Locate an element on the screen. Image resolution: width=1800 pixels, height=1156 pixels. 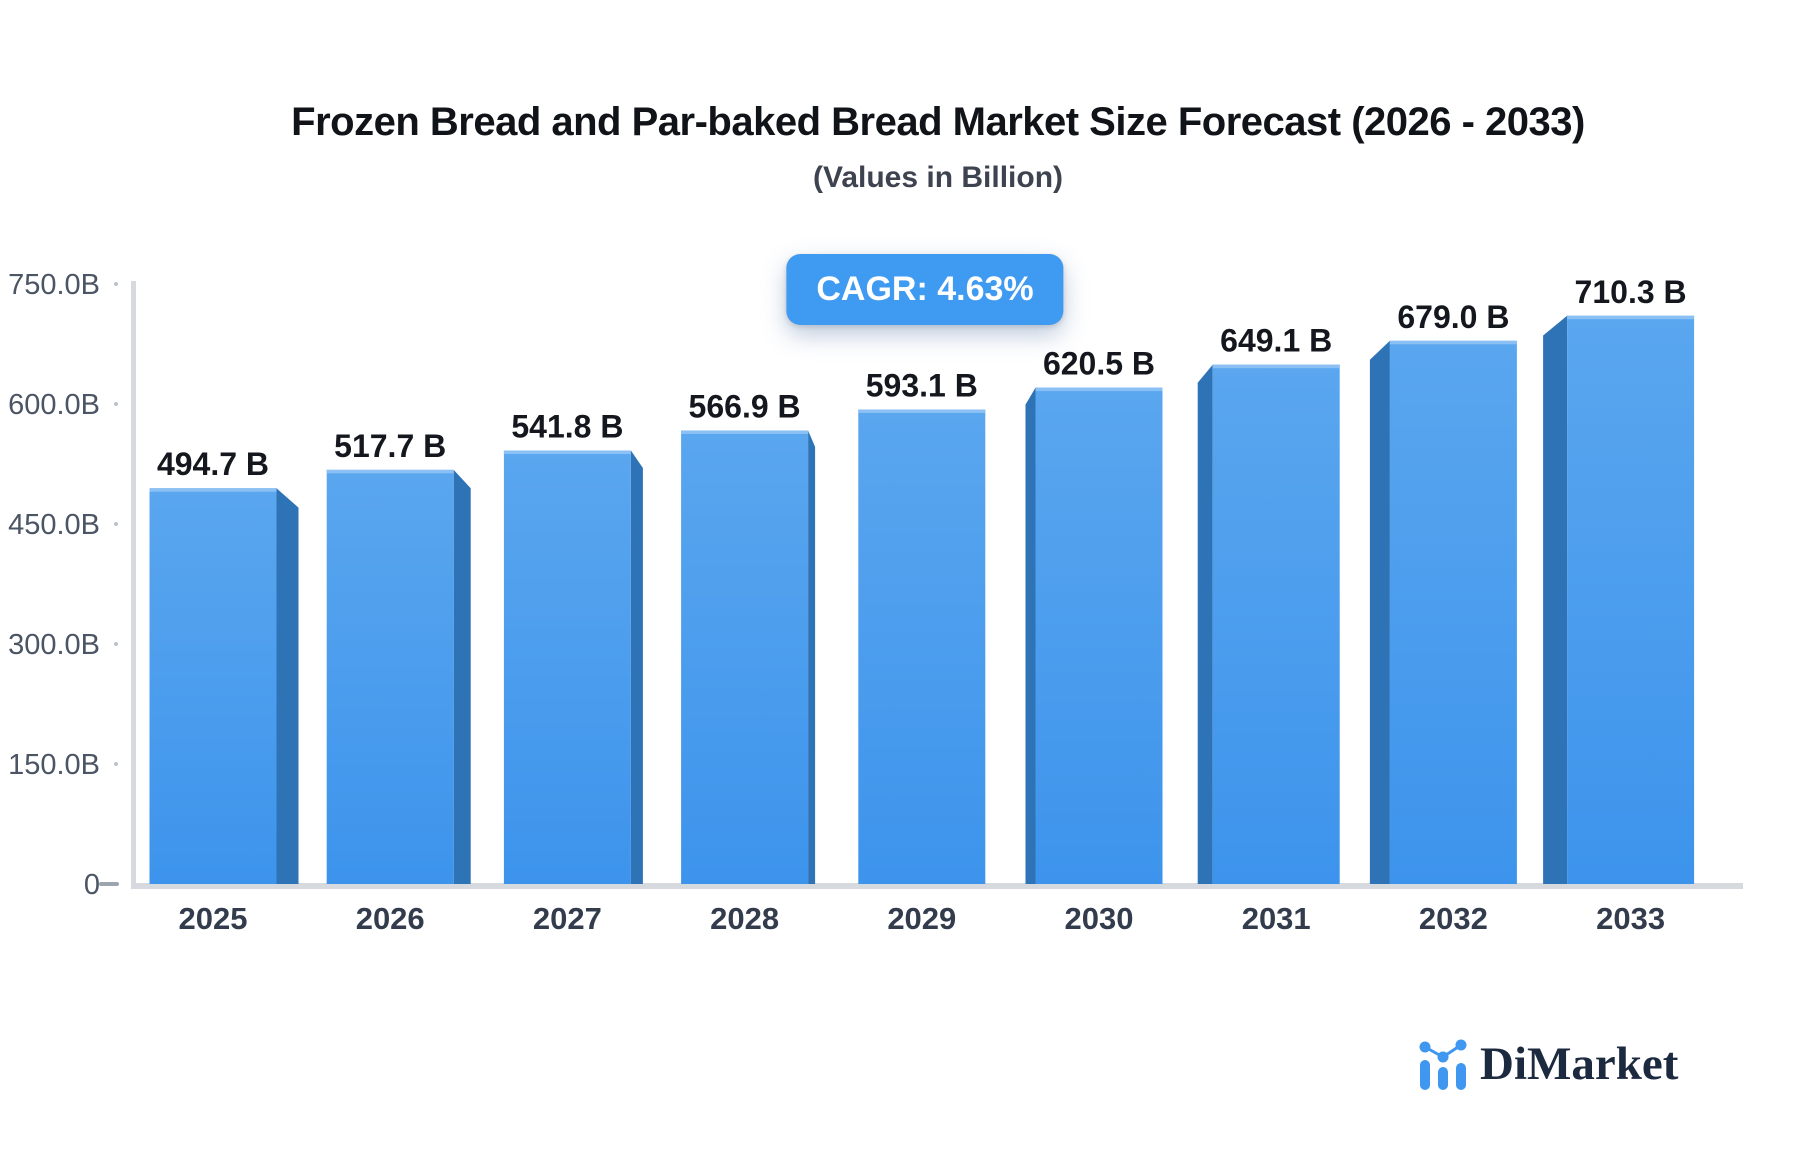
bar-value-label: 541.8 B is located at coordinates (567, 427).